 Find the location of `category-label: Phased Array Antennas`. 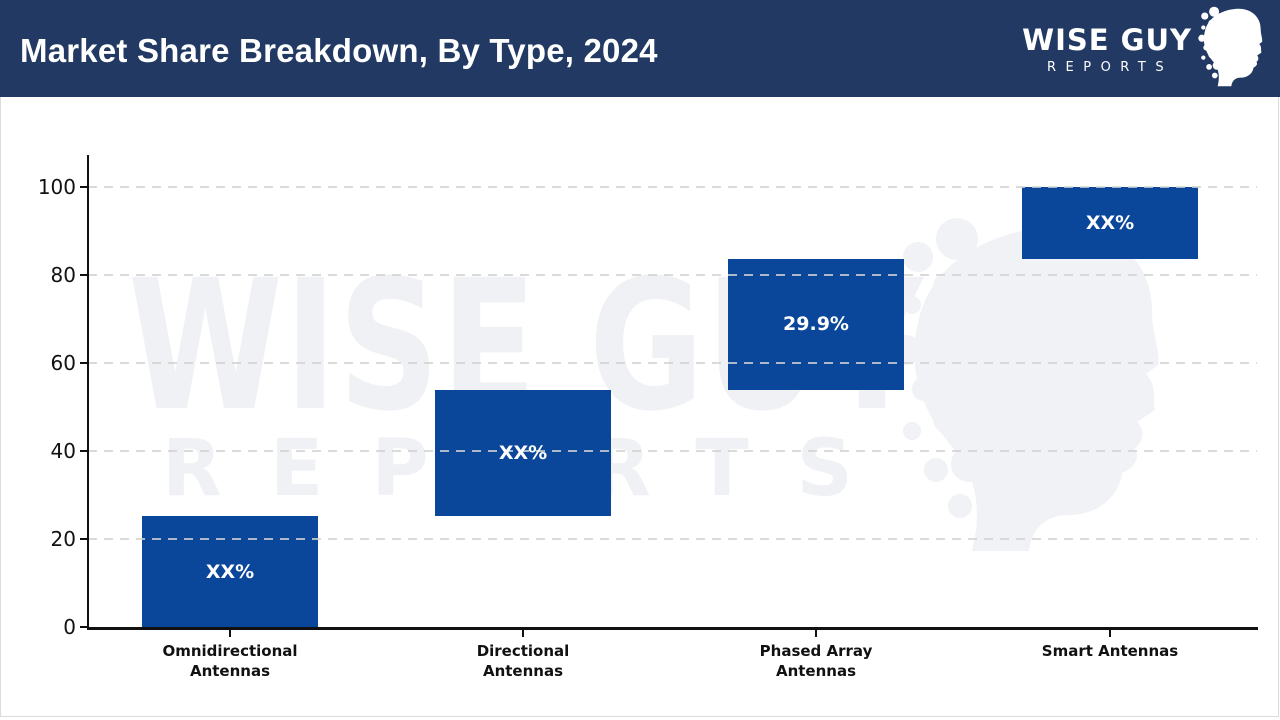

category-label: Phased Array Antennas is located at coordinates (816, 661).